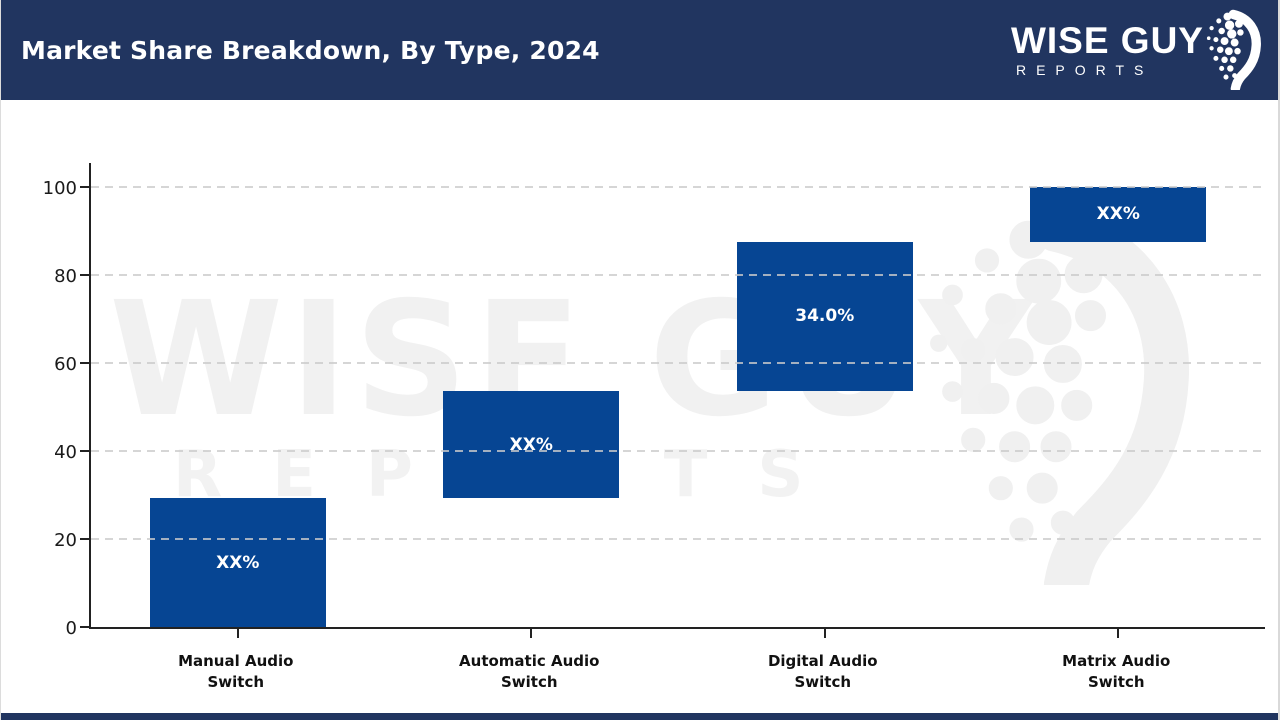 This screenshot has width=1280, height=720. Describe the element at coordinates (1116, 671) in the screenshot. I see `x-category-label: Matrix Audio Switch` at that location.